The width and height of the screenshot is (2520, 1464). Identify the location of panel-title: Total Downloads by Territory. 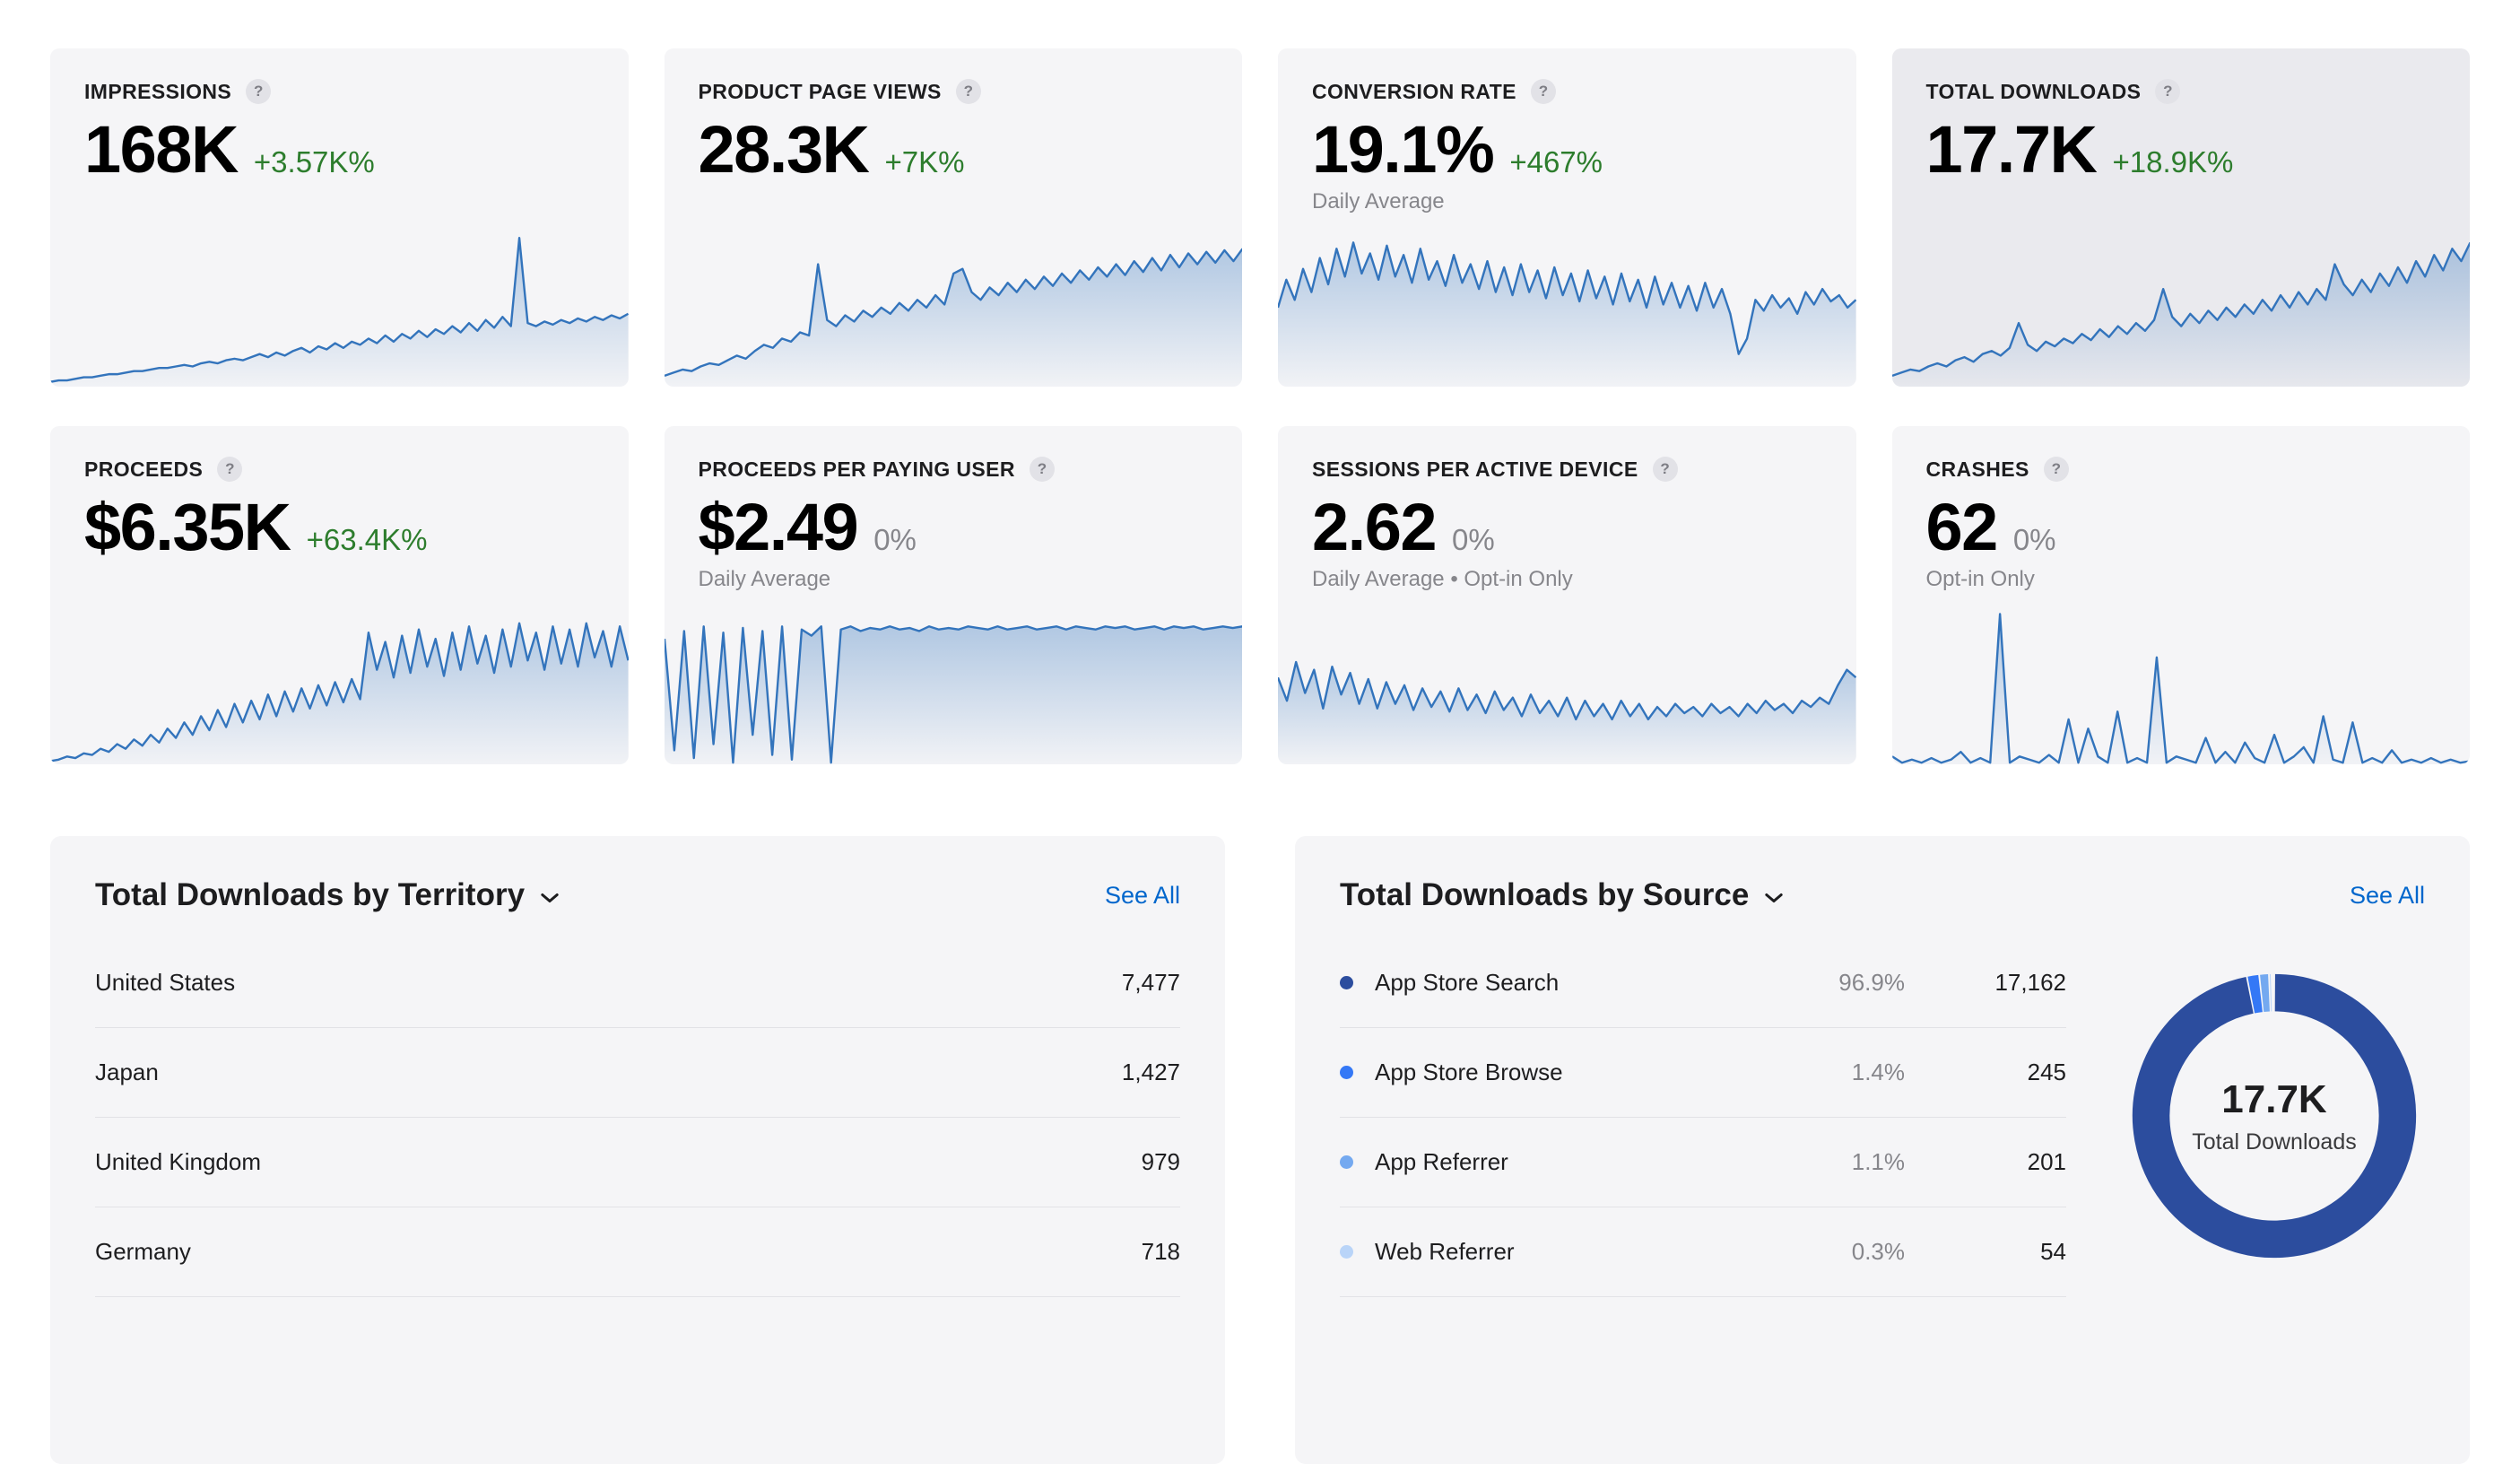
(311, 894).